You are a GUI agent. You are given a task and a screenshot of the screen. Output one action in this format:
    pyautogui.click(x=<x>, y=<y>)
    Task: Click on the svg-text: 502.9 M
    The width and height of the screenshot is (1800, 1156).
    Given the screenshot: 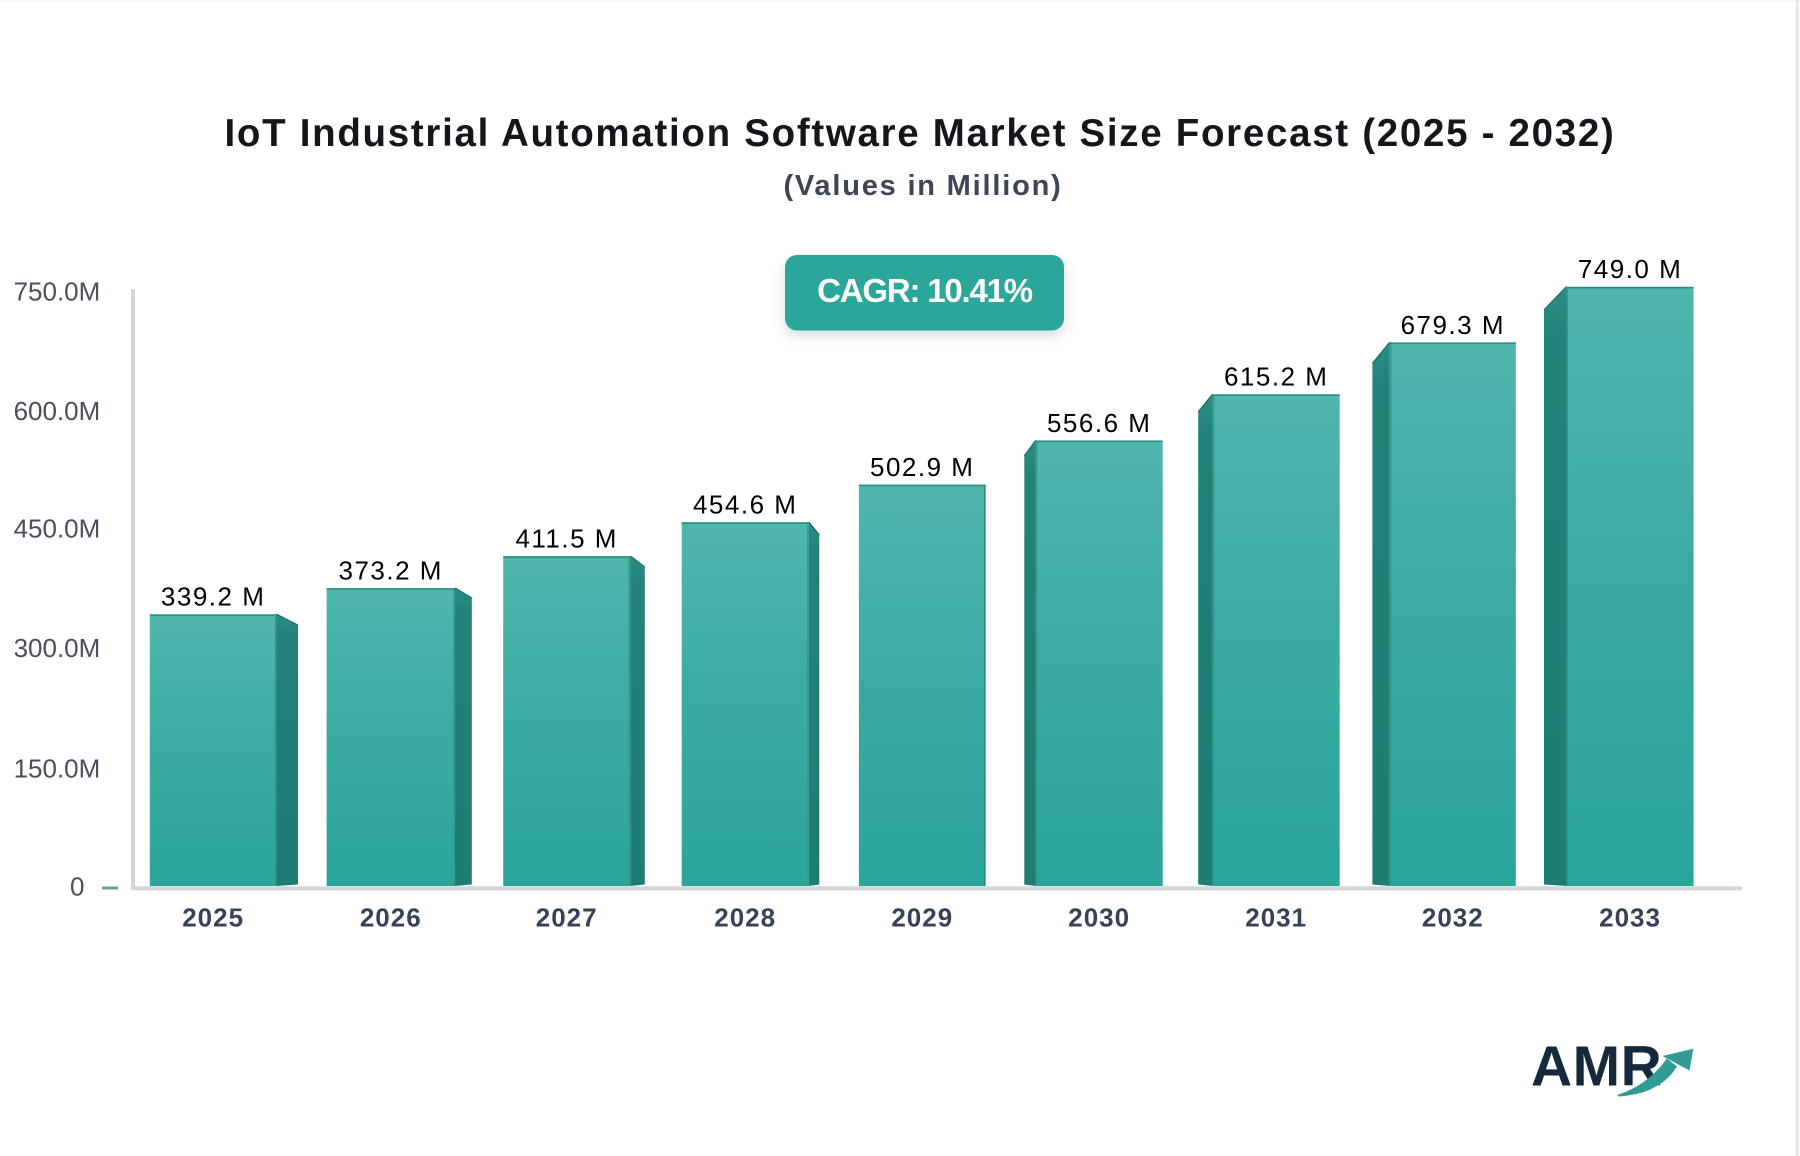 What is the action you would take?
    pyautogui.click(x=922, y=467)
    